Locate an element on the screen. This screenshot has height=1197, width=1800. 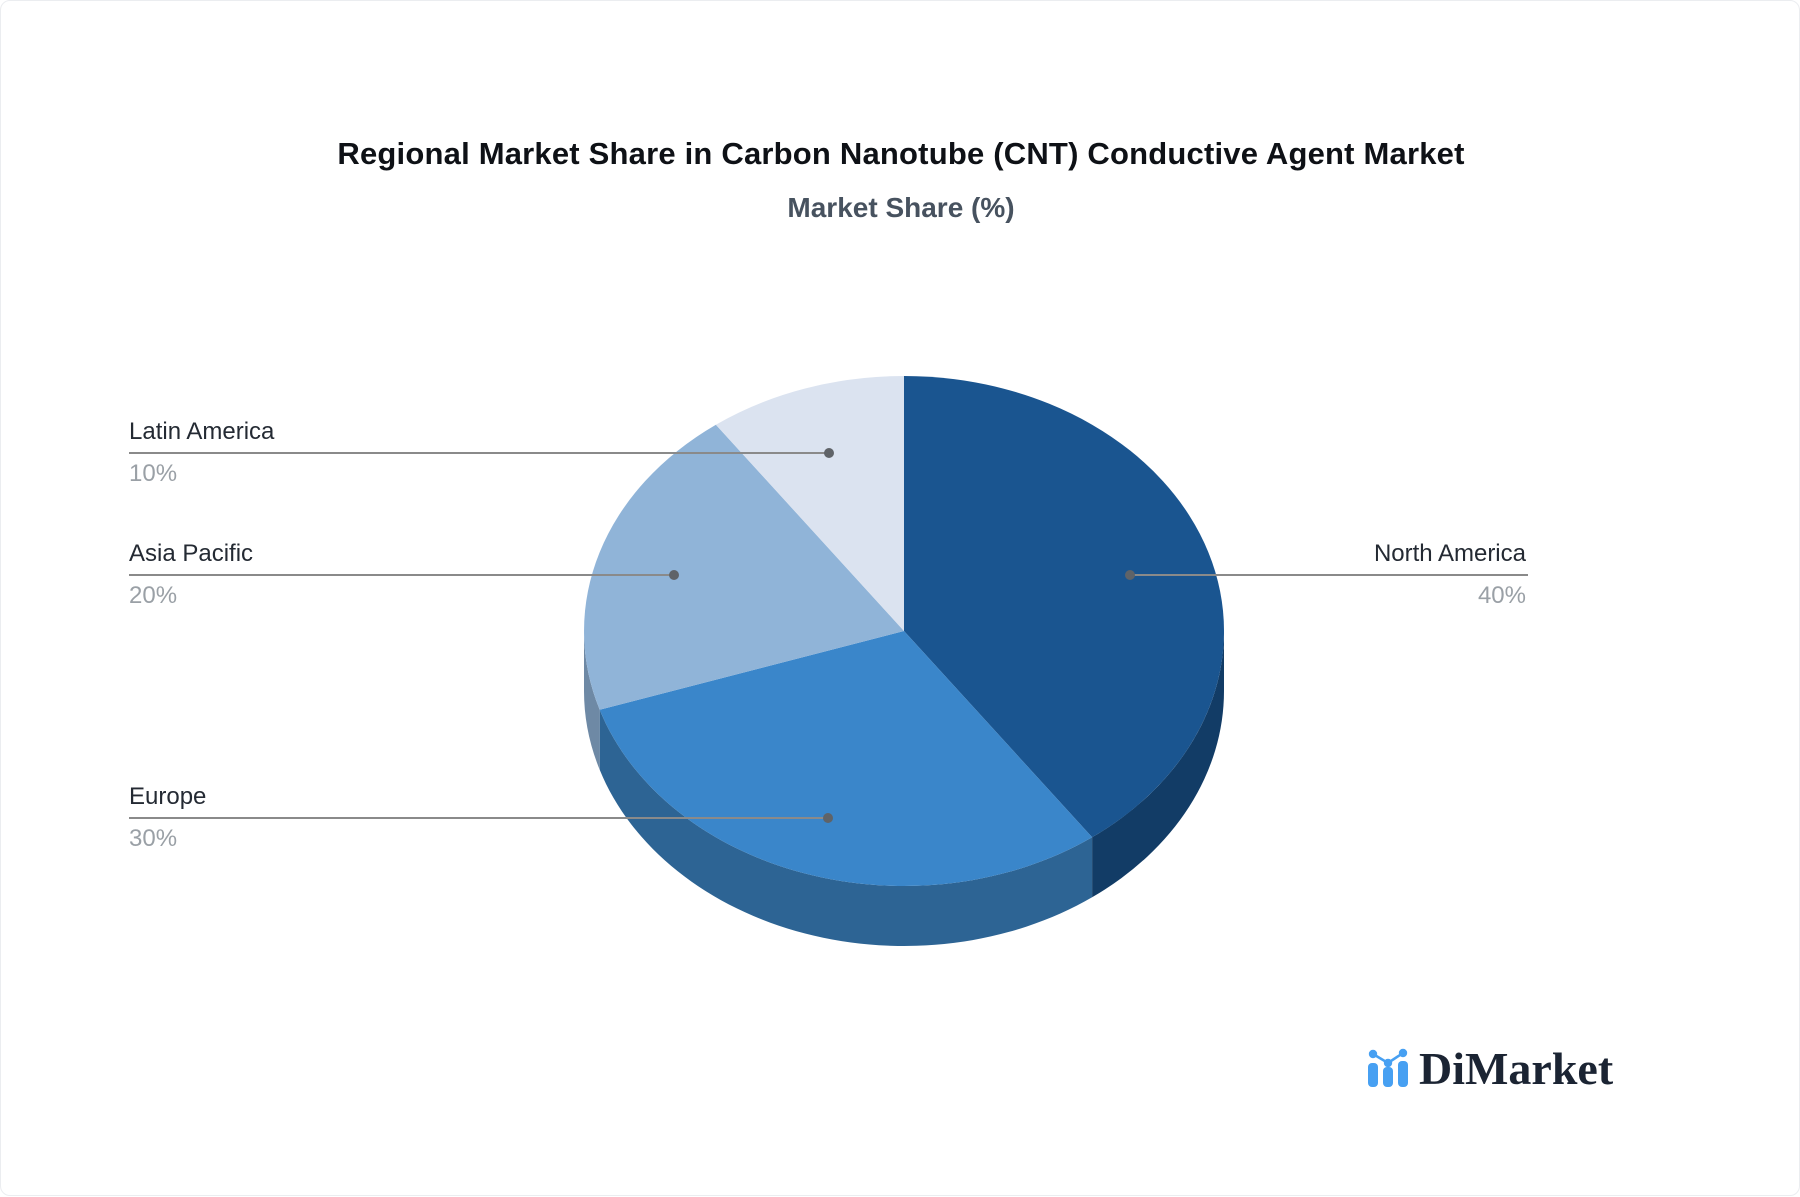
dimarket-logo-text: DiMarket is located at coordinates (1516, 1068).